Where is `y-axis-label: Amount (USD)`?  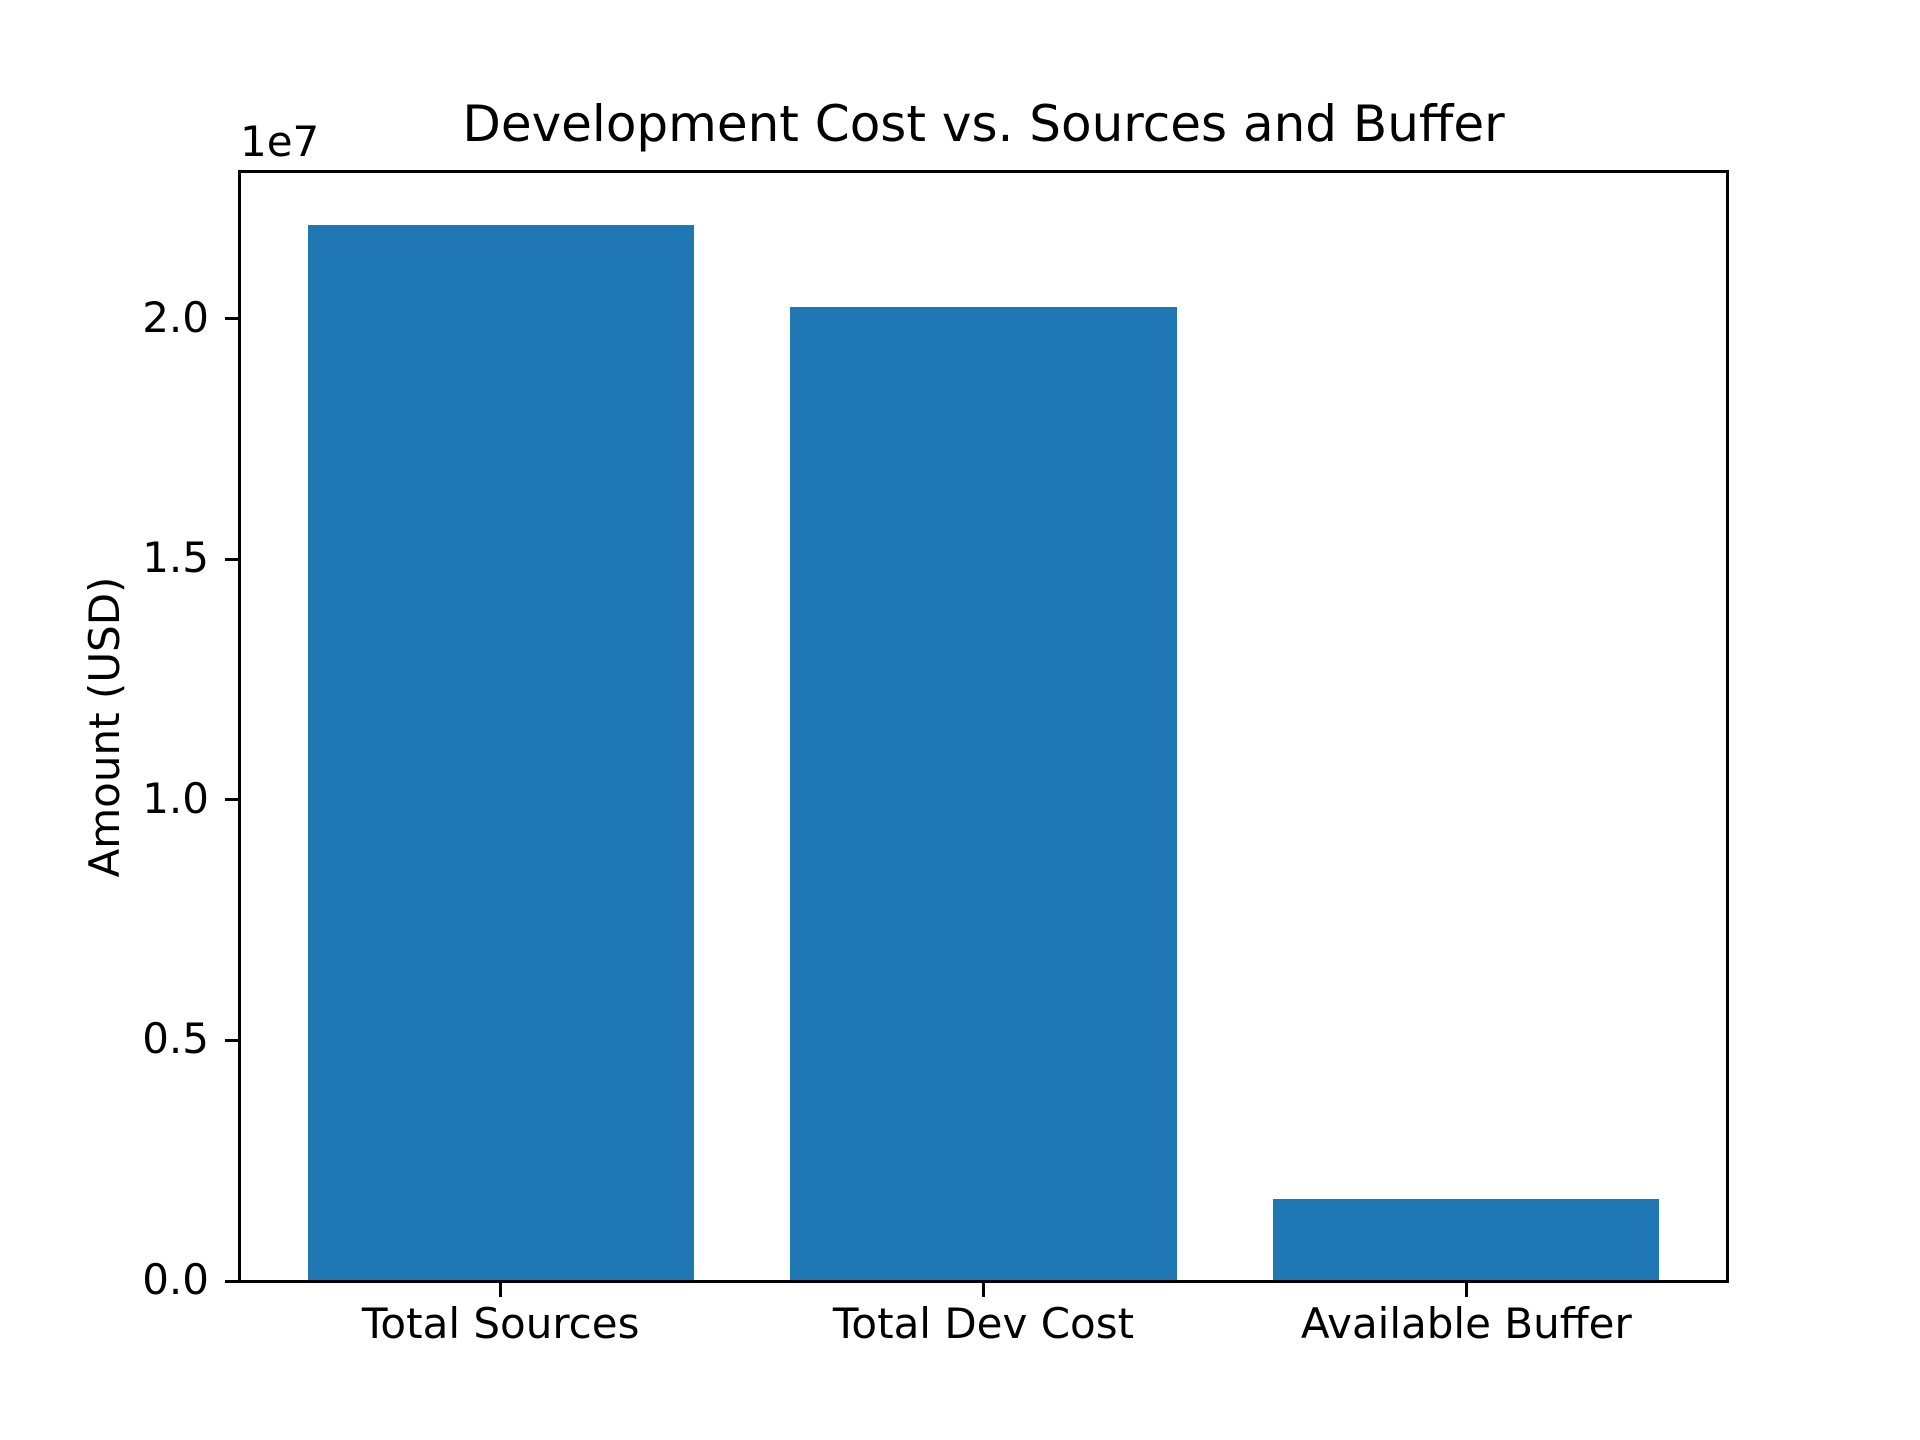
y-axis-label: Amount (USD) is located at coordinates (104, 727).